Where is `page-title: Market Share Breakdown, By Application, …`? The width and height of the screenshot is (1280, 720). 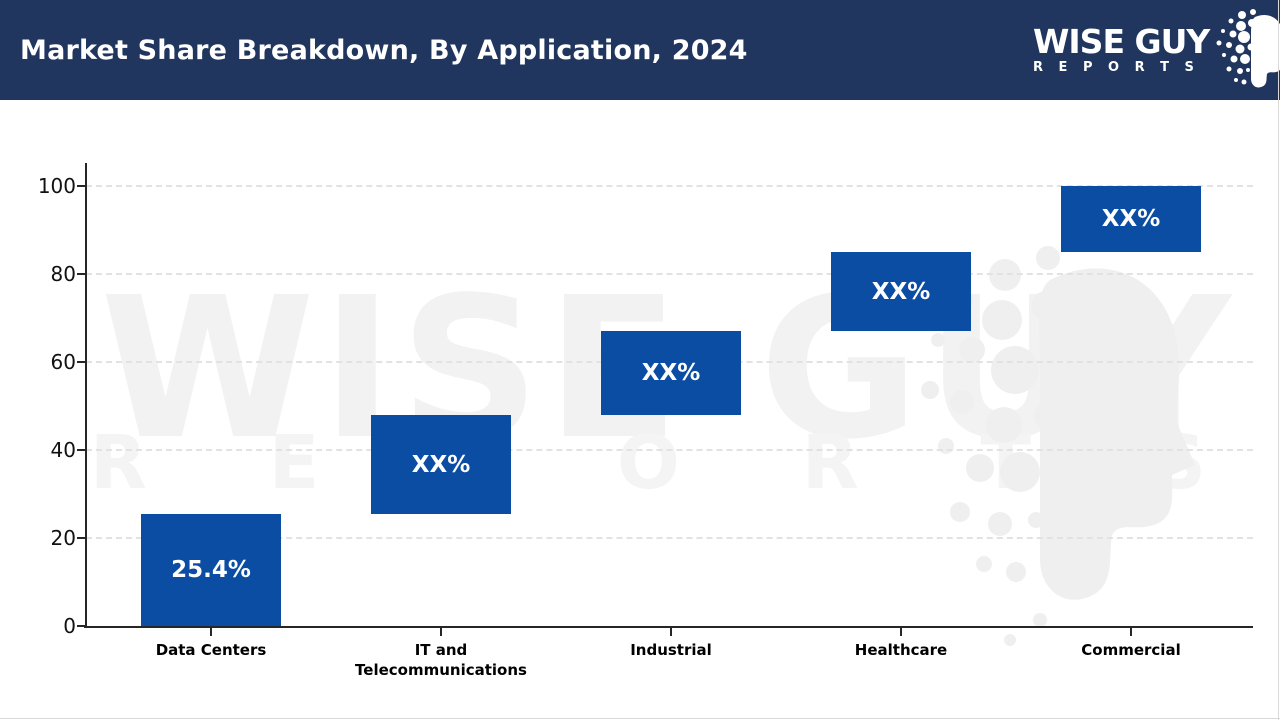 page-title: Market Share Breakdown, By Application, … is located at coordinates (384, 50).